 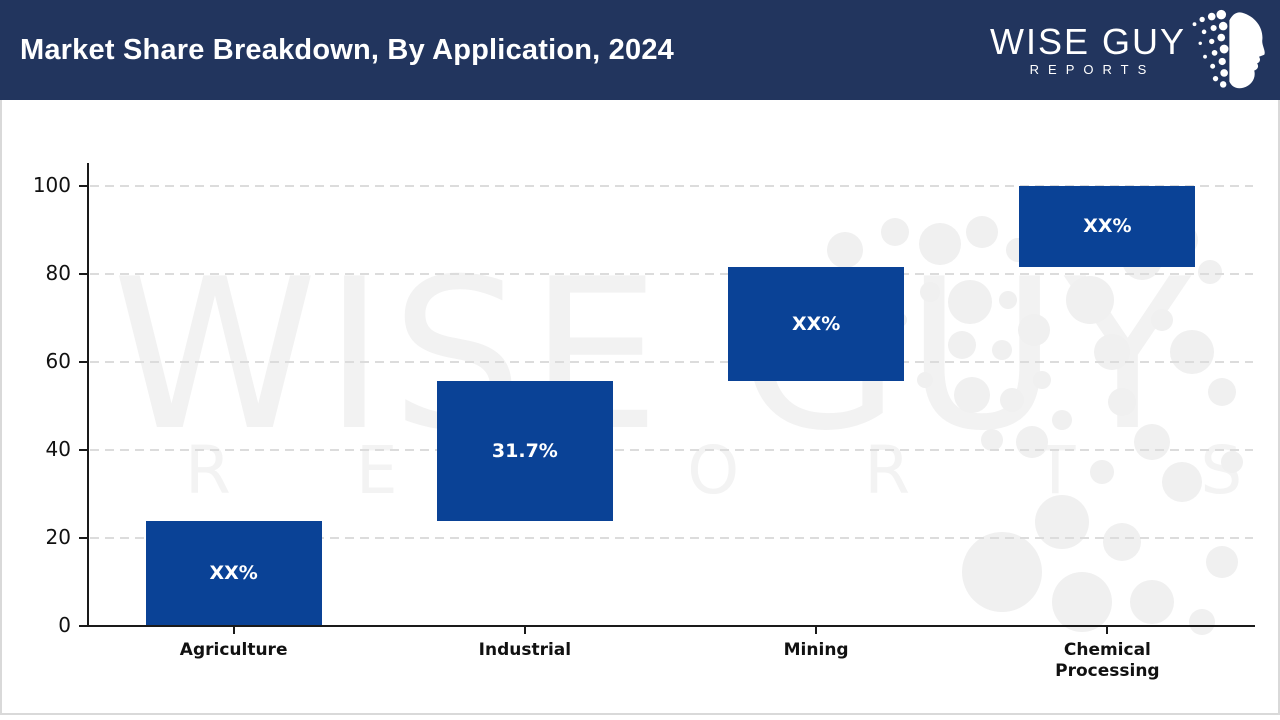 What do you see at coordinates (233, 650) in the screenshot?
I see `x-category-label: Agriculture` at bounding box center [233, 650].